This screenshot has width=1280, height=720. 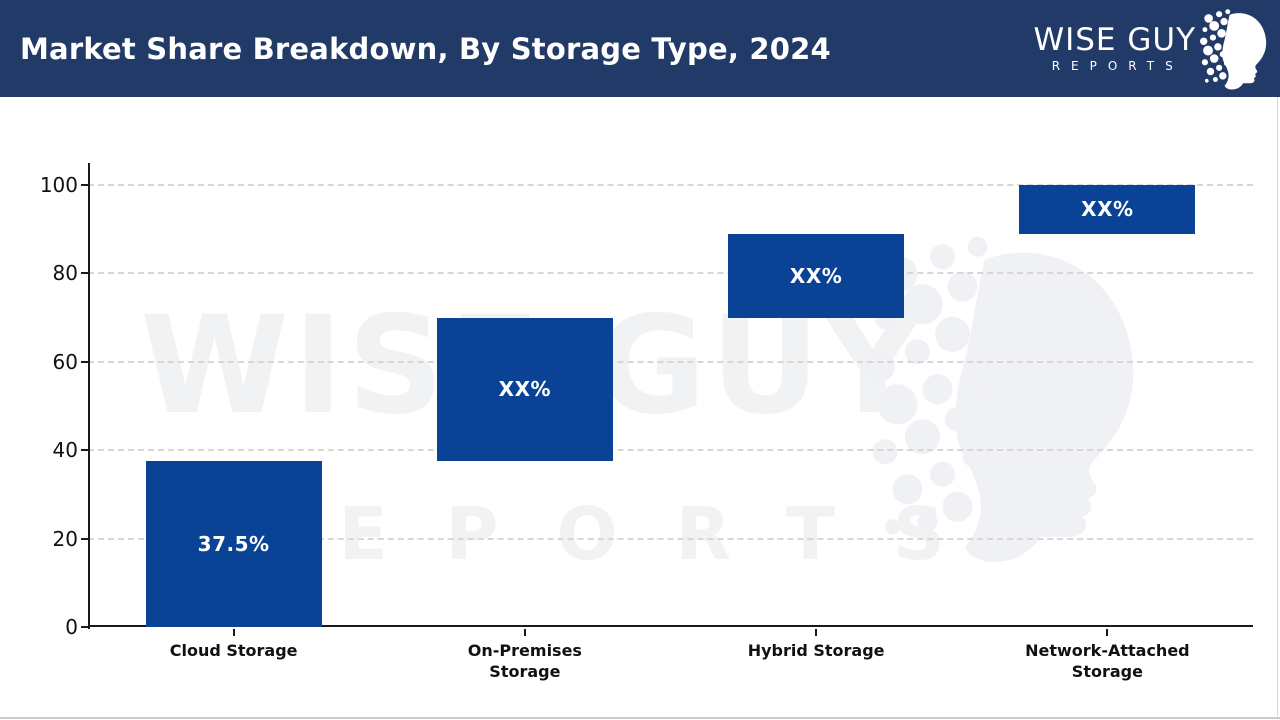 What do you see at coordinates (1107, 650) in the screenshot?
I see `category-label-line: Network-Attached` at bounding box center [1107, 650].